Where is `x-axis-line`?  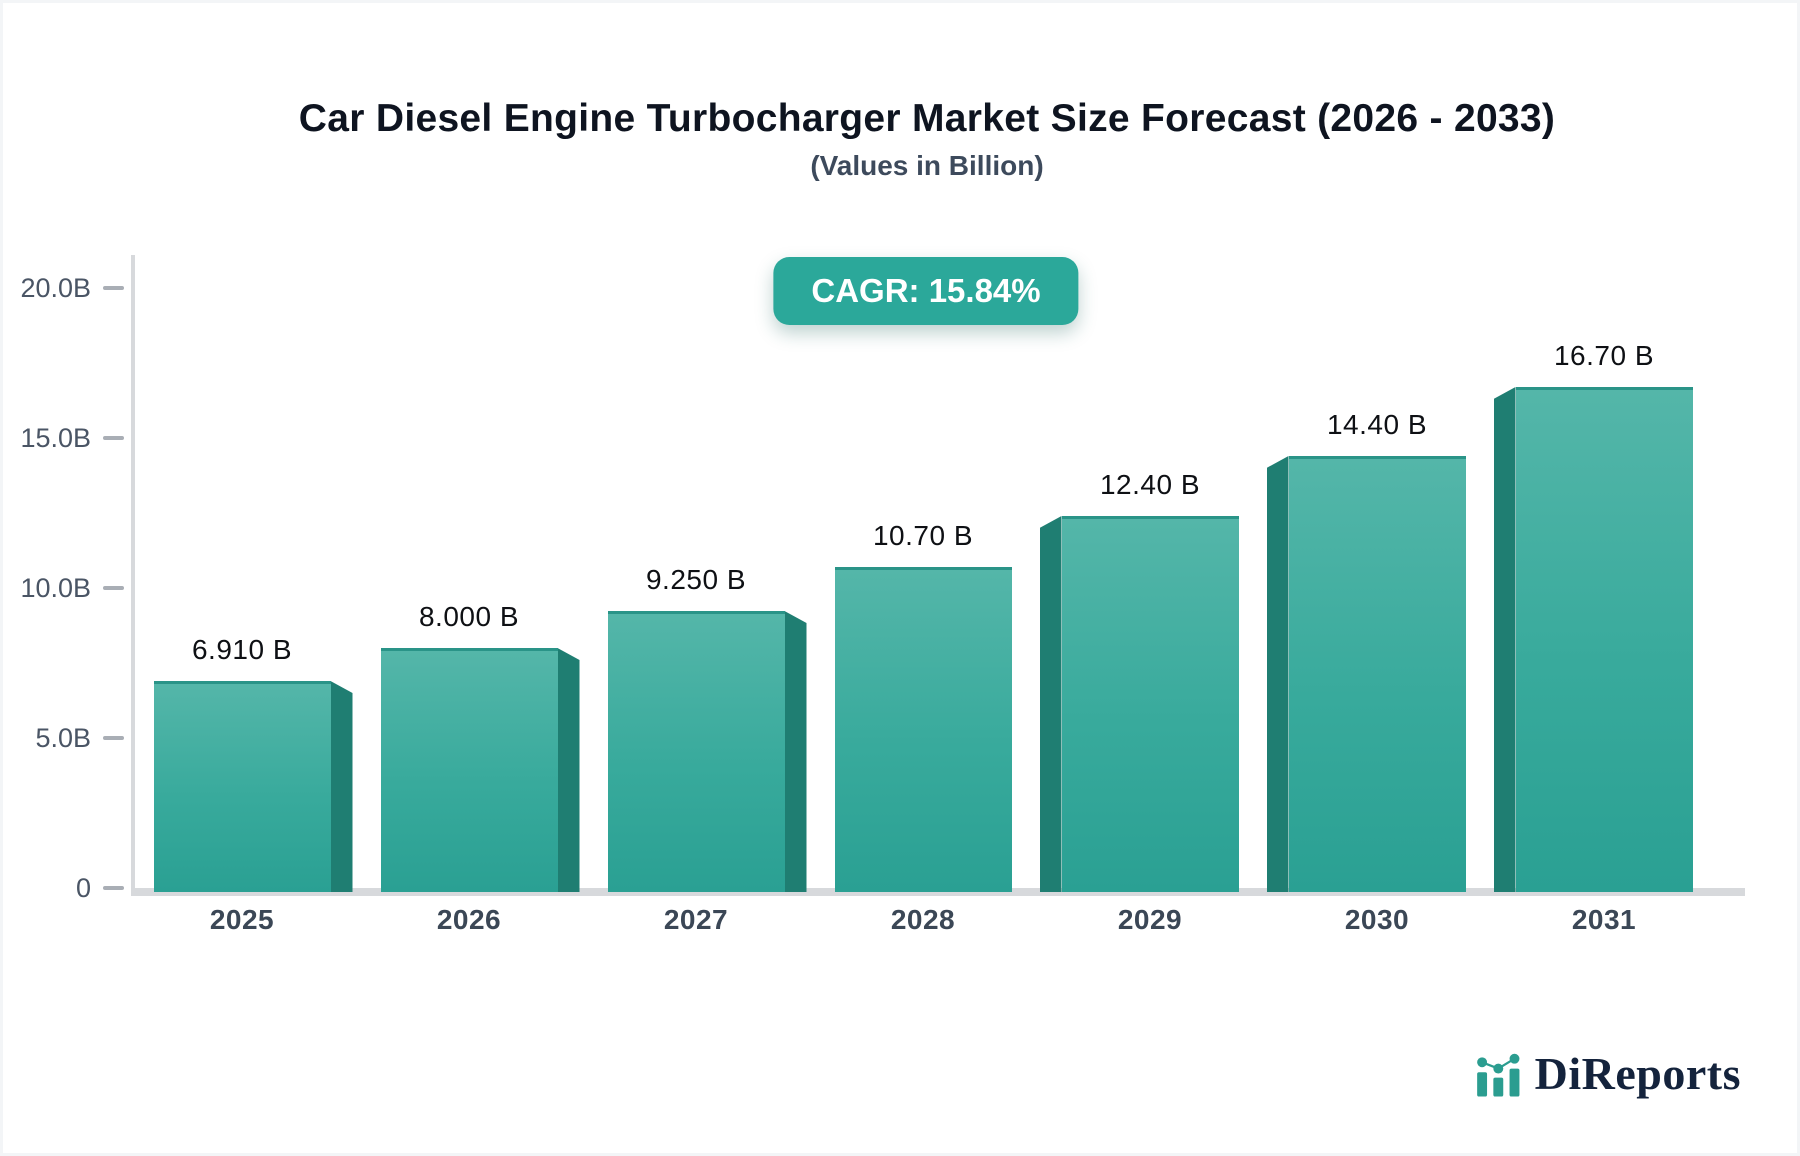
x-axis-line is located at coordinates (938, 892).